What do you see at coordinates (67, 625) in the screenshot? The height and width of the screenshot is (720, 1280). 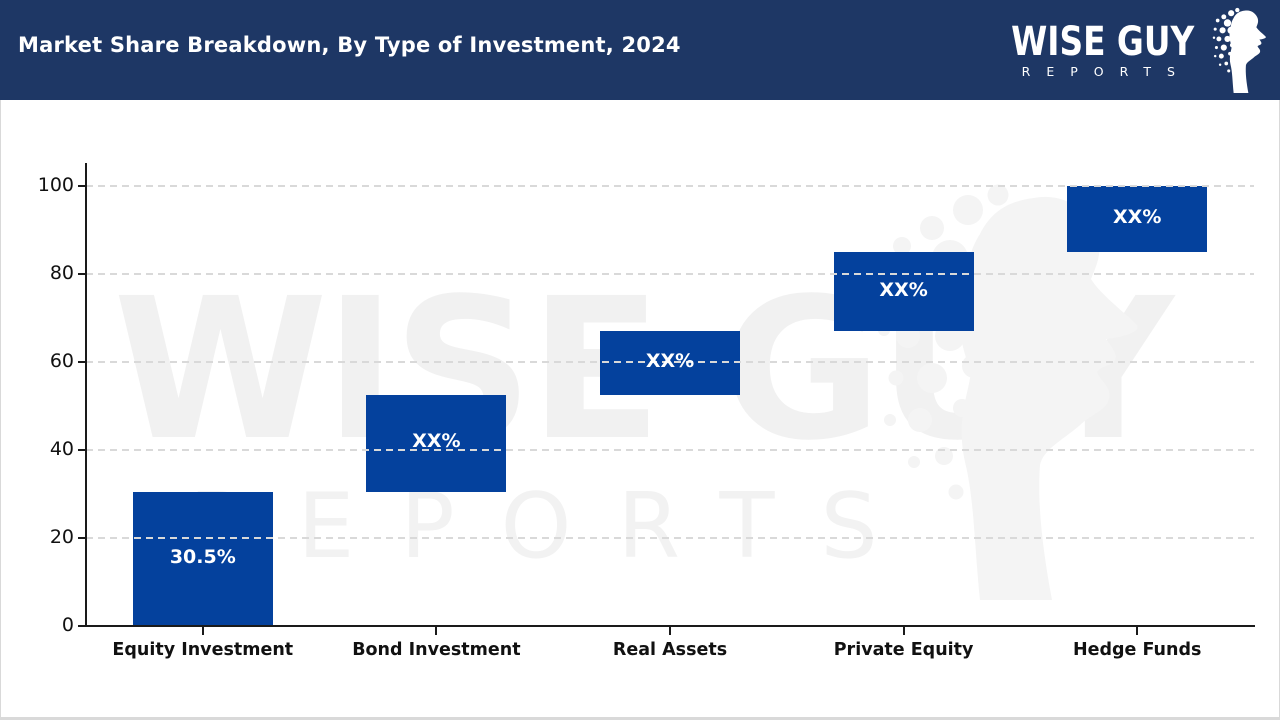 I see `y-tick-label: 0` at bounding box center [67, 625].